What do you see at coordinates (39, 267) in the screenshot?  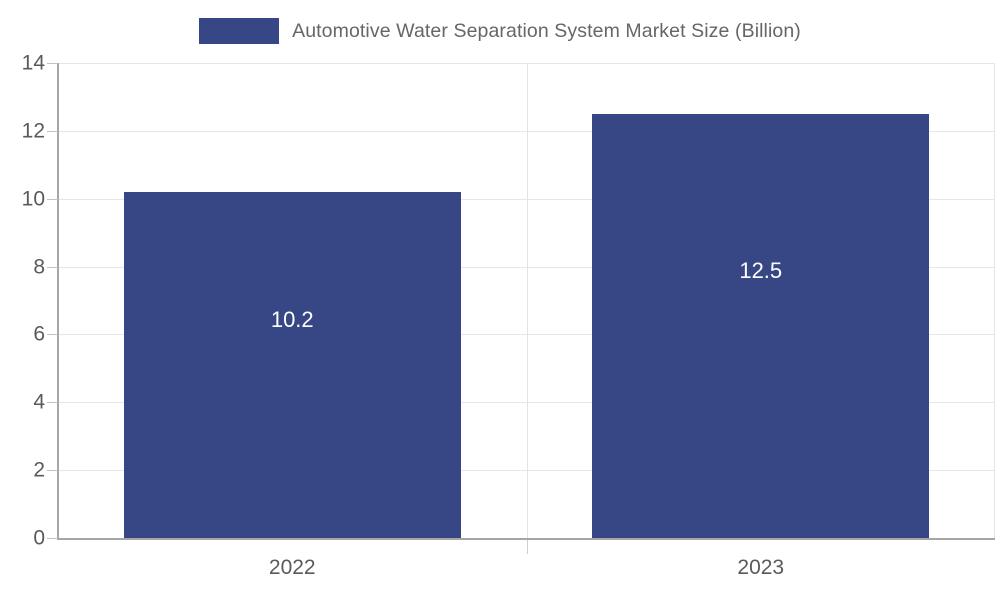 I see `y-axis-tick-label: 8` at bounding box center [39, 267].